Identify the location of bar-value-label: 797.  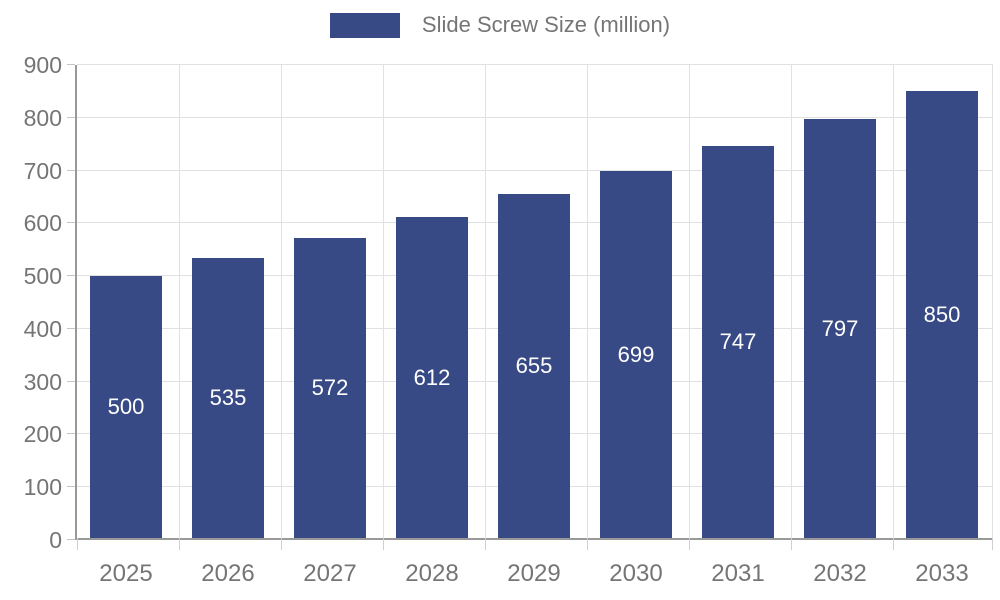
(840, 328).